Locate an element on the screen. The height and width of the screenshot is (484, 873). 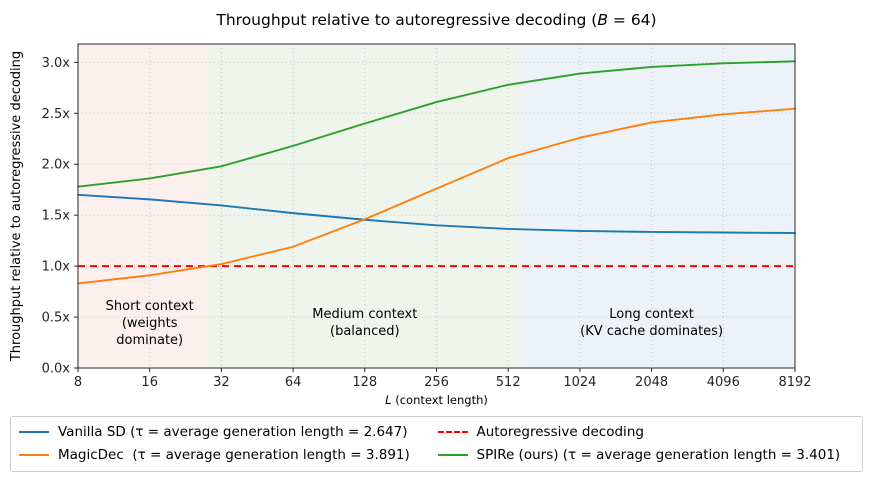
y-tick-label: 1.5x is located at coordinates (56, 216).